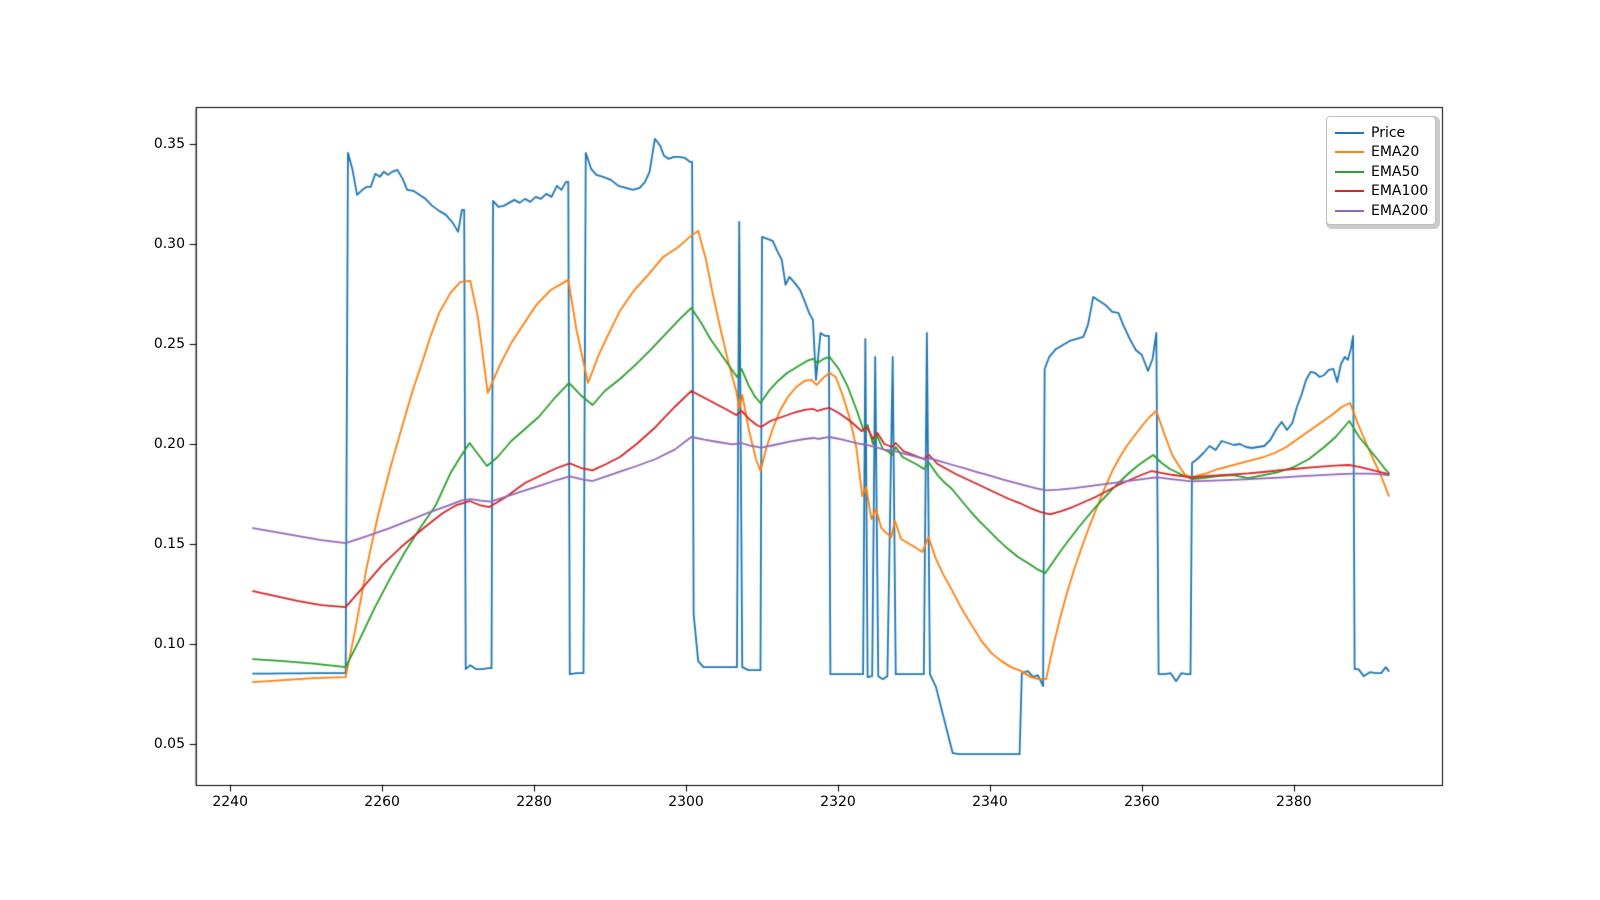 This screenshot has width=1600, height=900. What do you see at coordinates (169, 143) in the screenshot?
I see `y-tick-label: 0.35` at bounding box center [169, 143].